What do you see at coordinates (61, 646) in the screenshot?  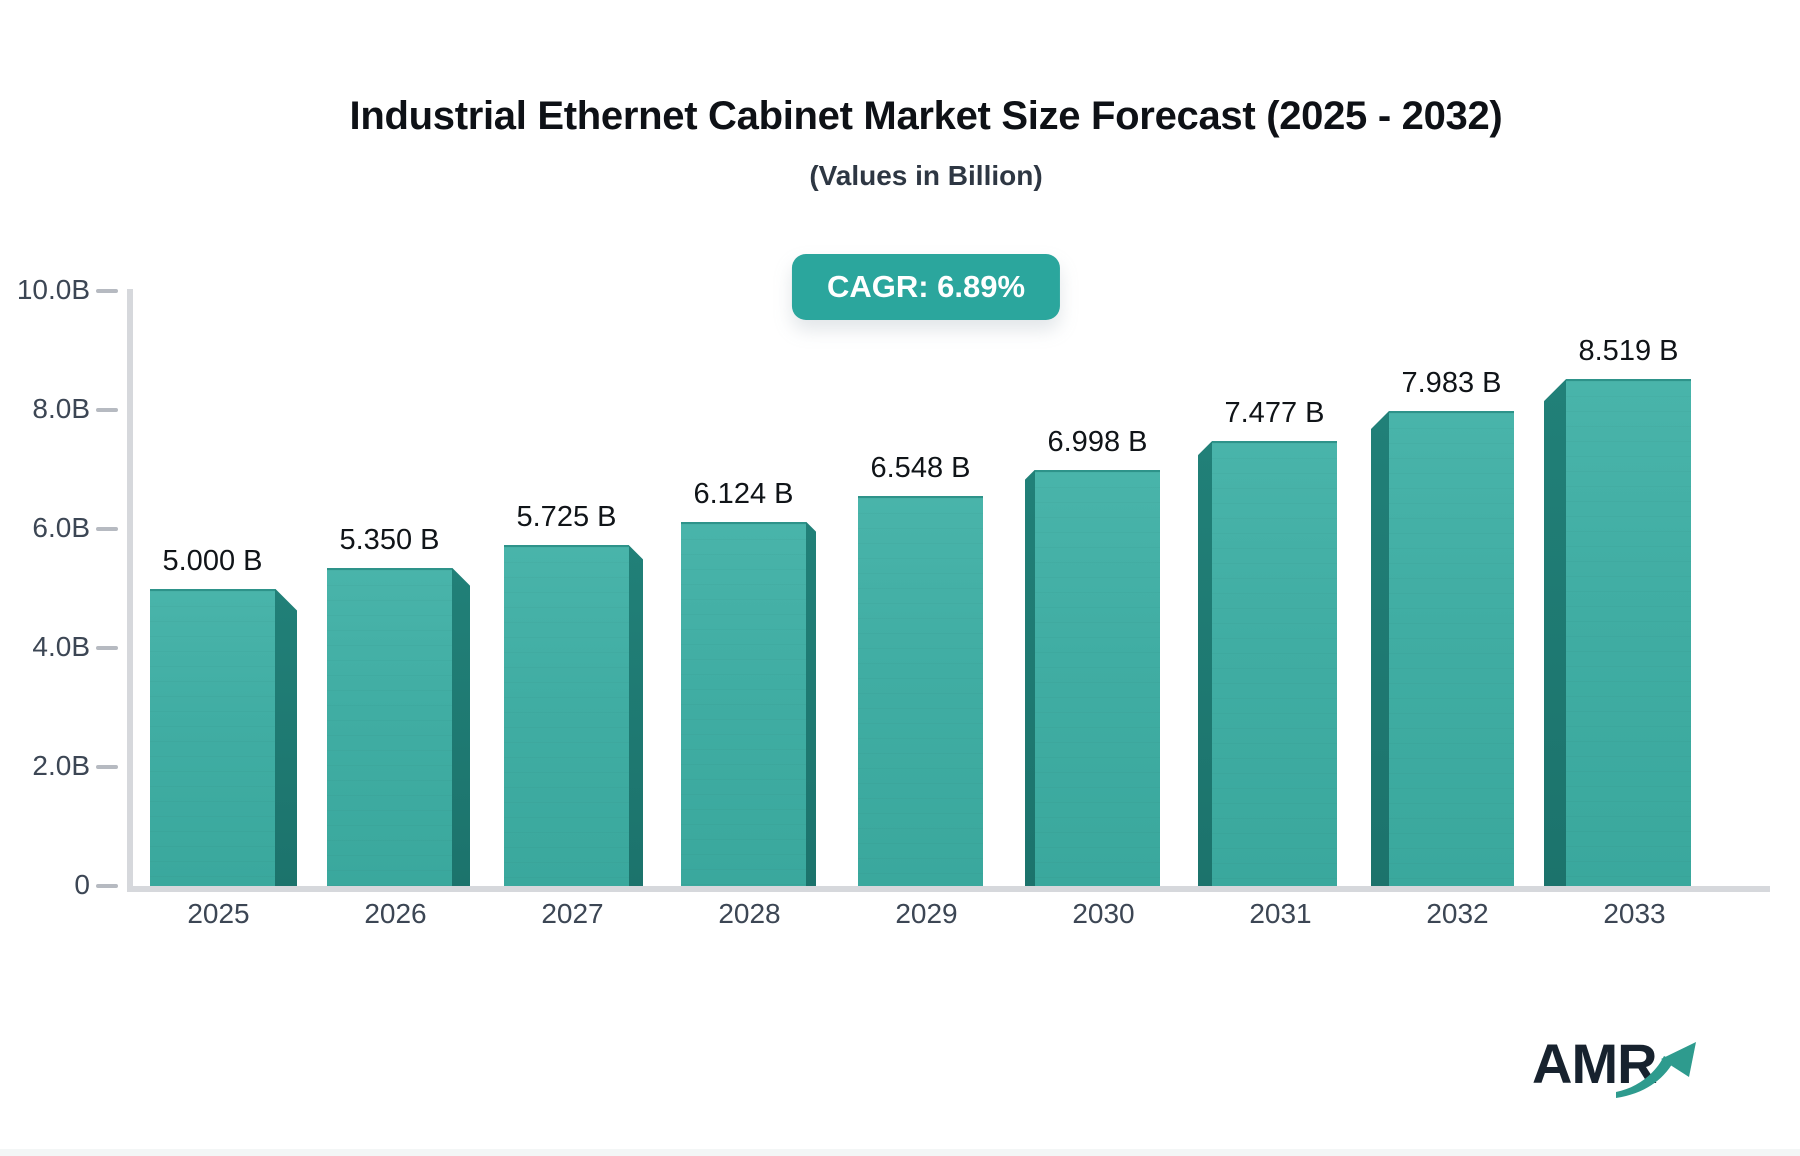 I see `y-axis-label: 4.0B` at bounding box center [61, 646].